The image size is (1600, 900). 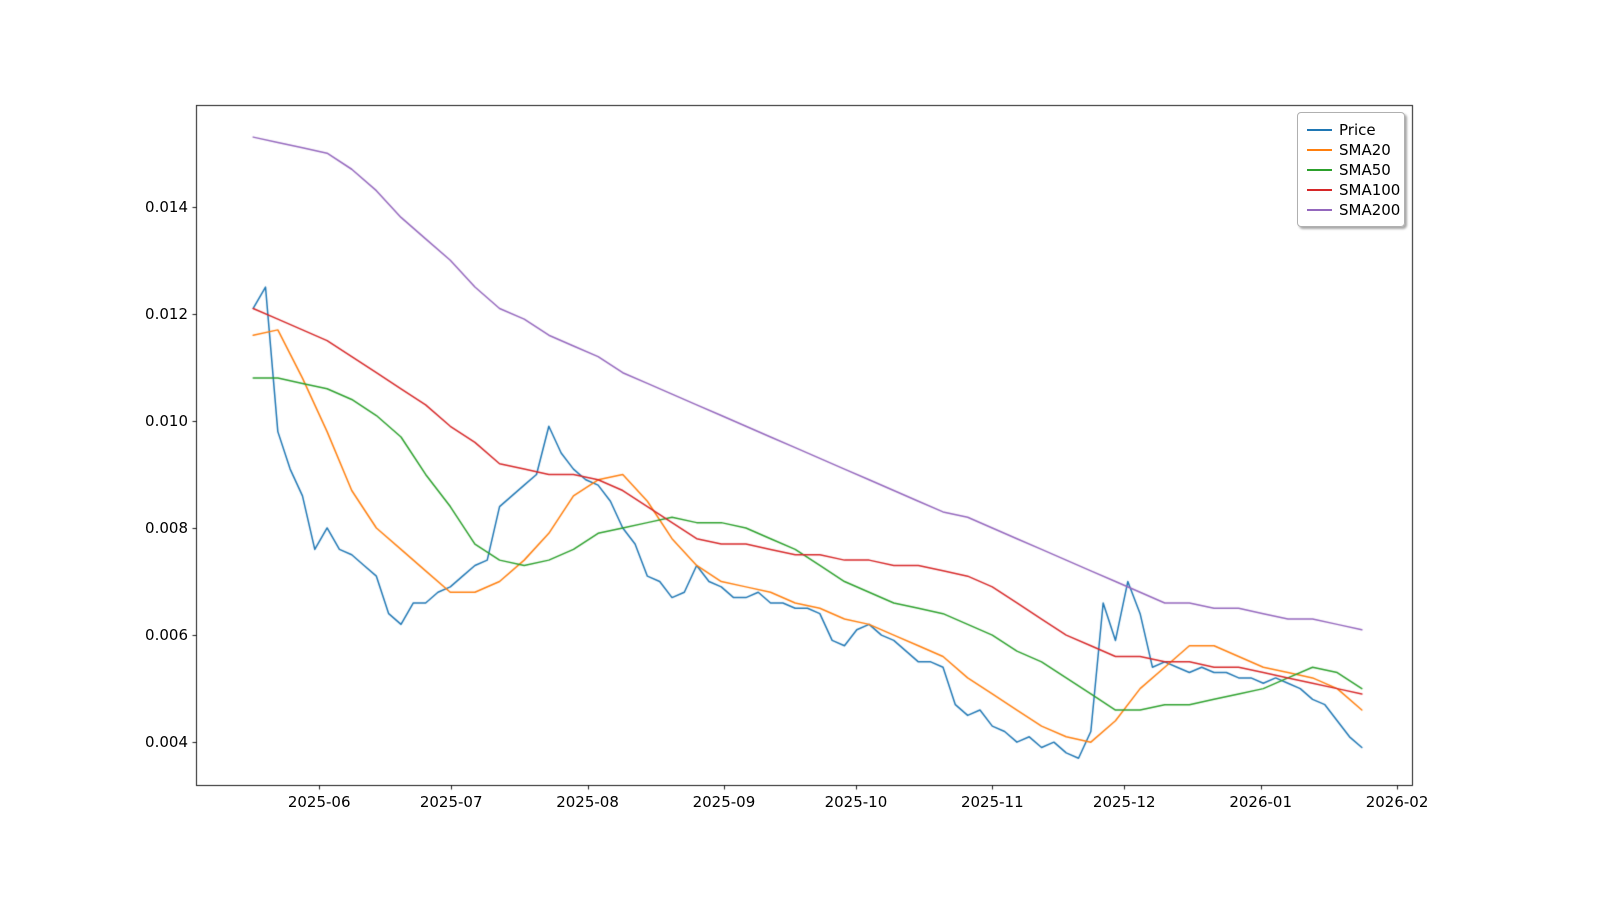 I want to click on legend-item-price: Price, so click(x=1351, y=130).